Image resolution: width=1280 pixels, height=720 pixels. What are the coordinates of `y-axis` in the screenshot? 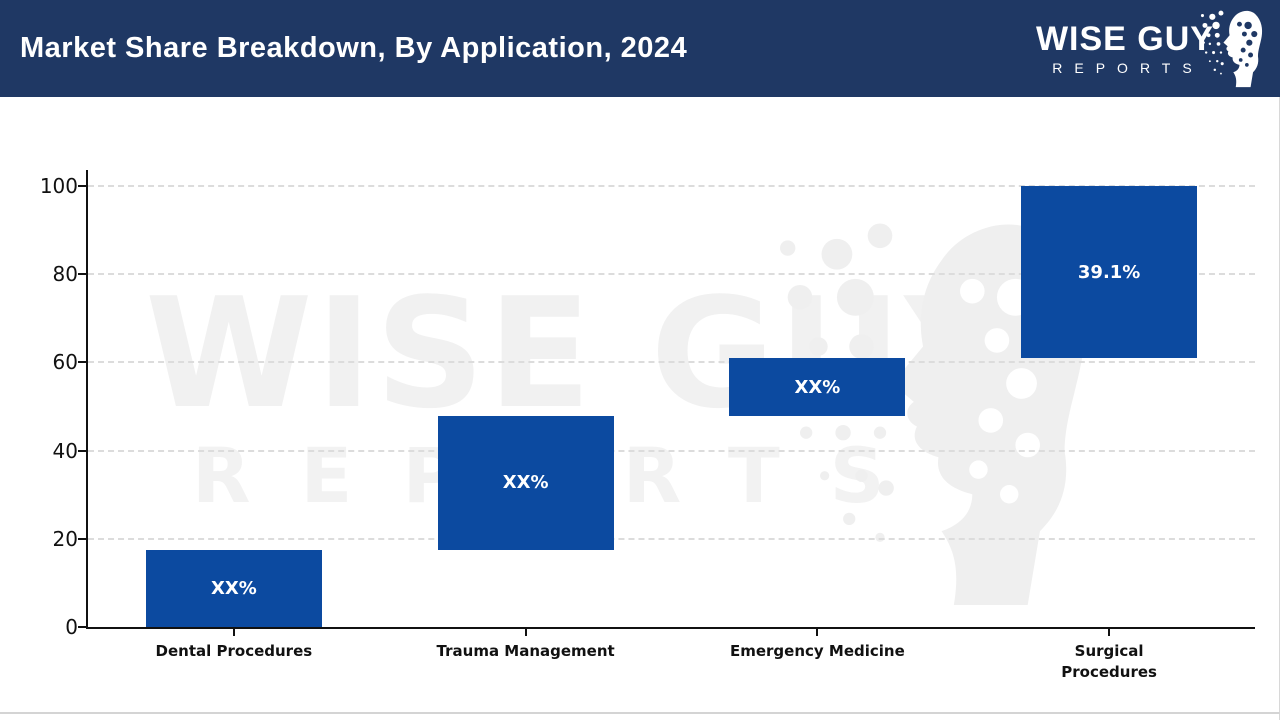 It's located at (87, 399).